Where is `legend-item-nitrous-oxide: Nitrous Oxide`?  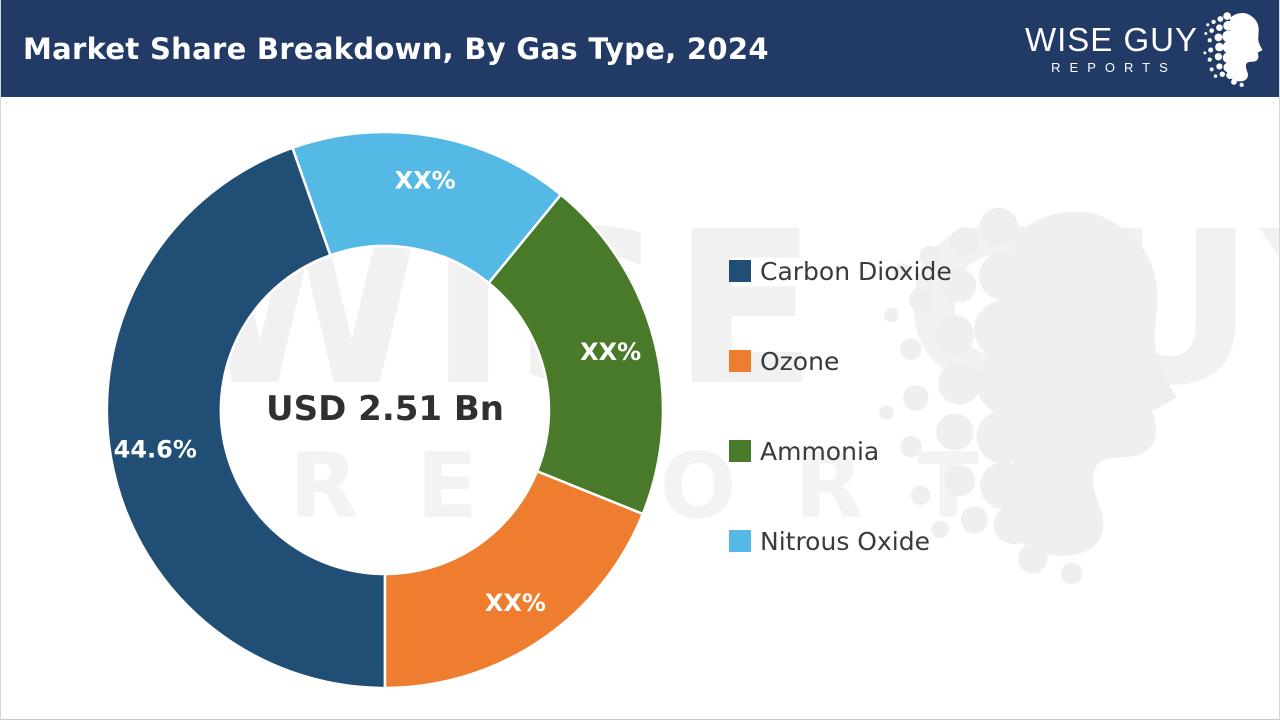 legend-item-nitrous-oxide: Nitrous Oxide is located at coordinates (840, 541).